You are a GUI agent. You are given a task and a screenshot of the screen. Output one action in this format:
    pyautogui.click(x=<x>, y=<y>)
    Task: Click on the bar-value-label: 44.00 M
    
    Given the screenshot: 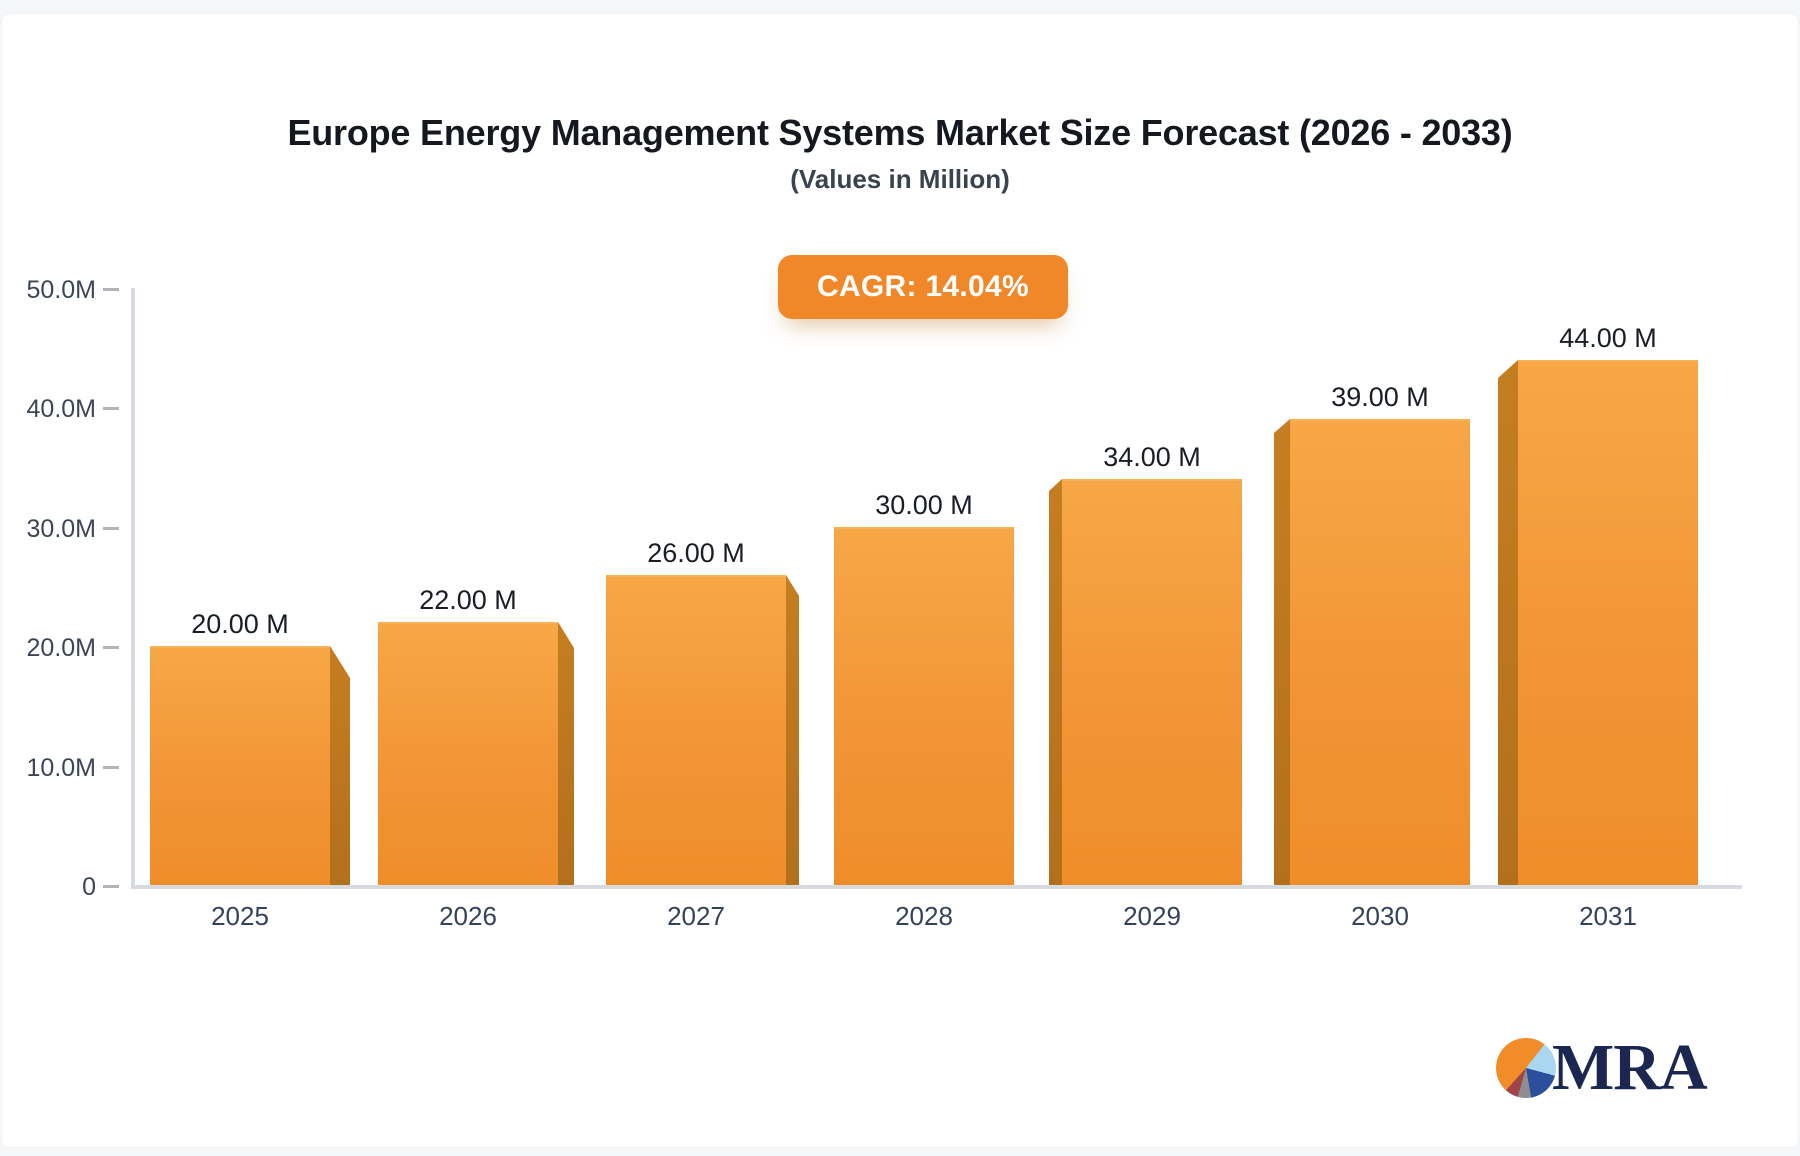 What is the action you would take?
    pyautogui.click(x=1608, y=338)
    